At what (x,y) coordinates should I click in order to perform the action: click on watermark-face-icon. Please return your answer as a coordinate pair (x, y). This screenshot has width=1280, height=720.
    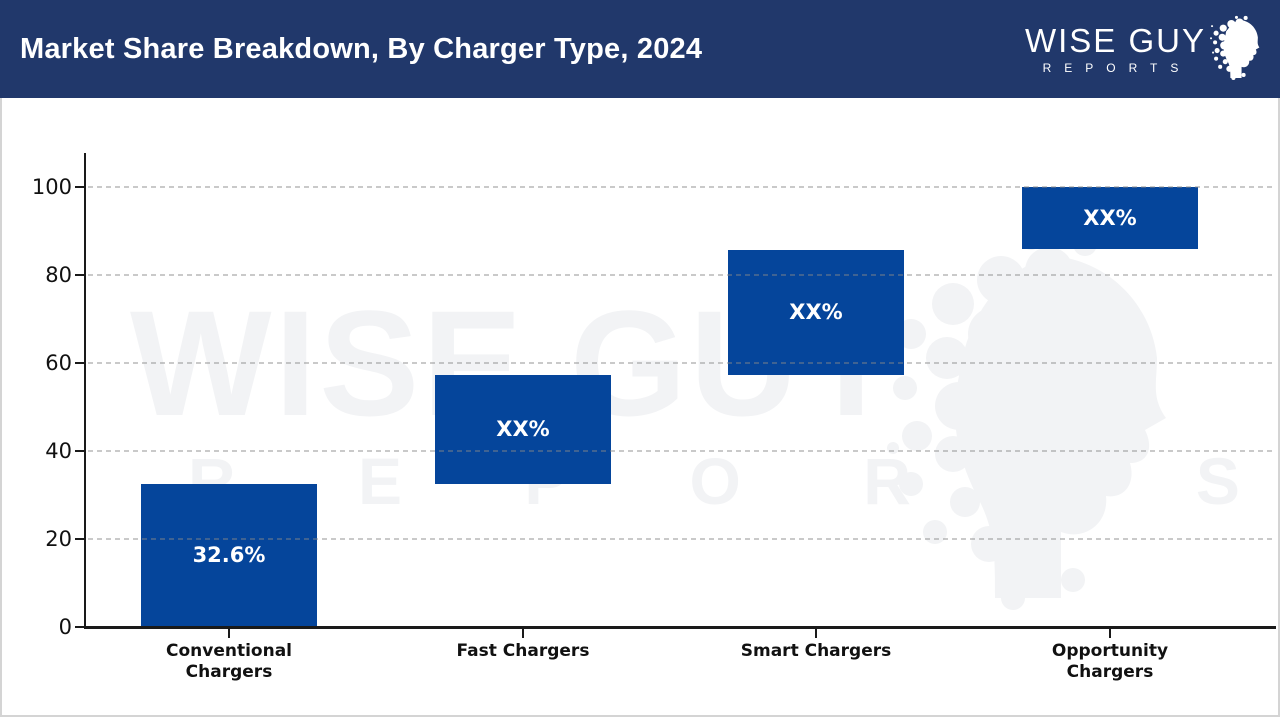
    Looking at the image, I should click on (1020, 421).